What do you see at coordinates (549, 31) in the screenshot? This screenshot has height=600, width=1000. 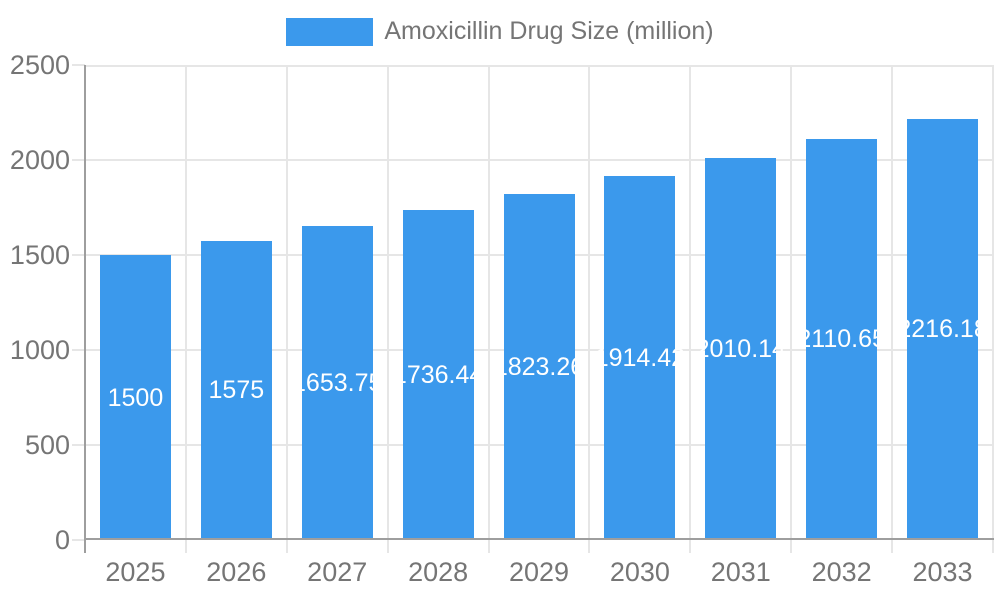 I see `legend-label: Amoxicillin Drug Size (million)` at bounding box center [549, 31].